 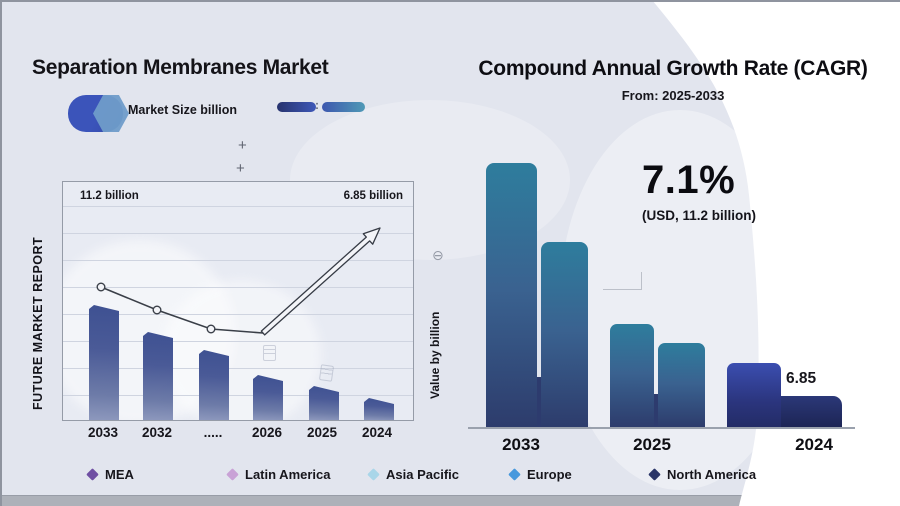 What do you see at coordinates (288, 474) in the screenshot?
I see `legend-label: Latin America` at bounding box center [288, 474].